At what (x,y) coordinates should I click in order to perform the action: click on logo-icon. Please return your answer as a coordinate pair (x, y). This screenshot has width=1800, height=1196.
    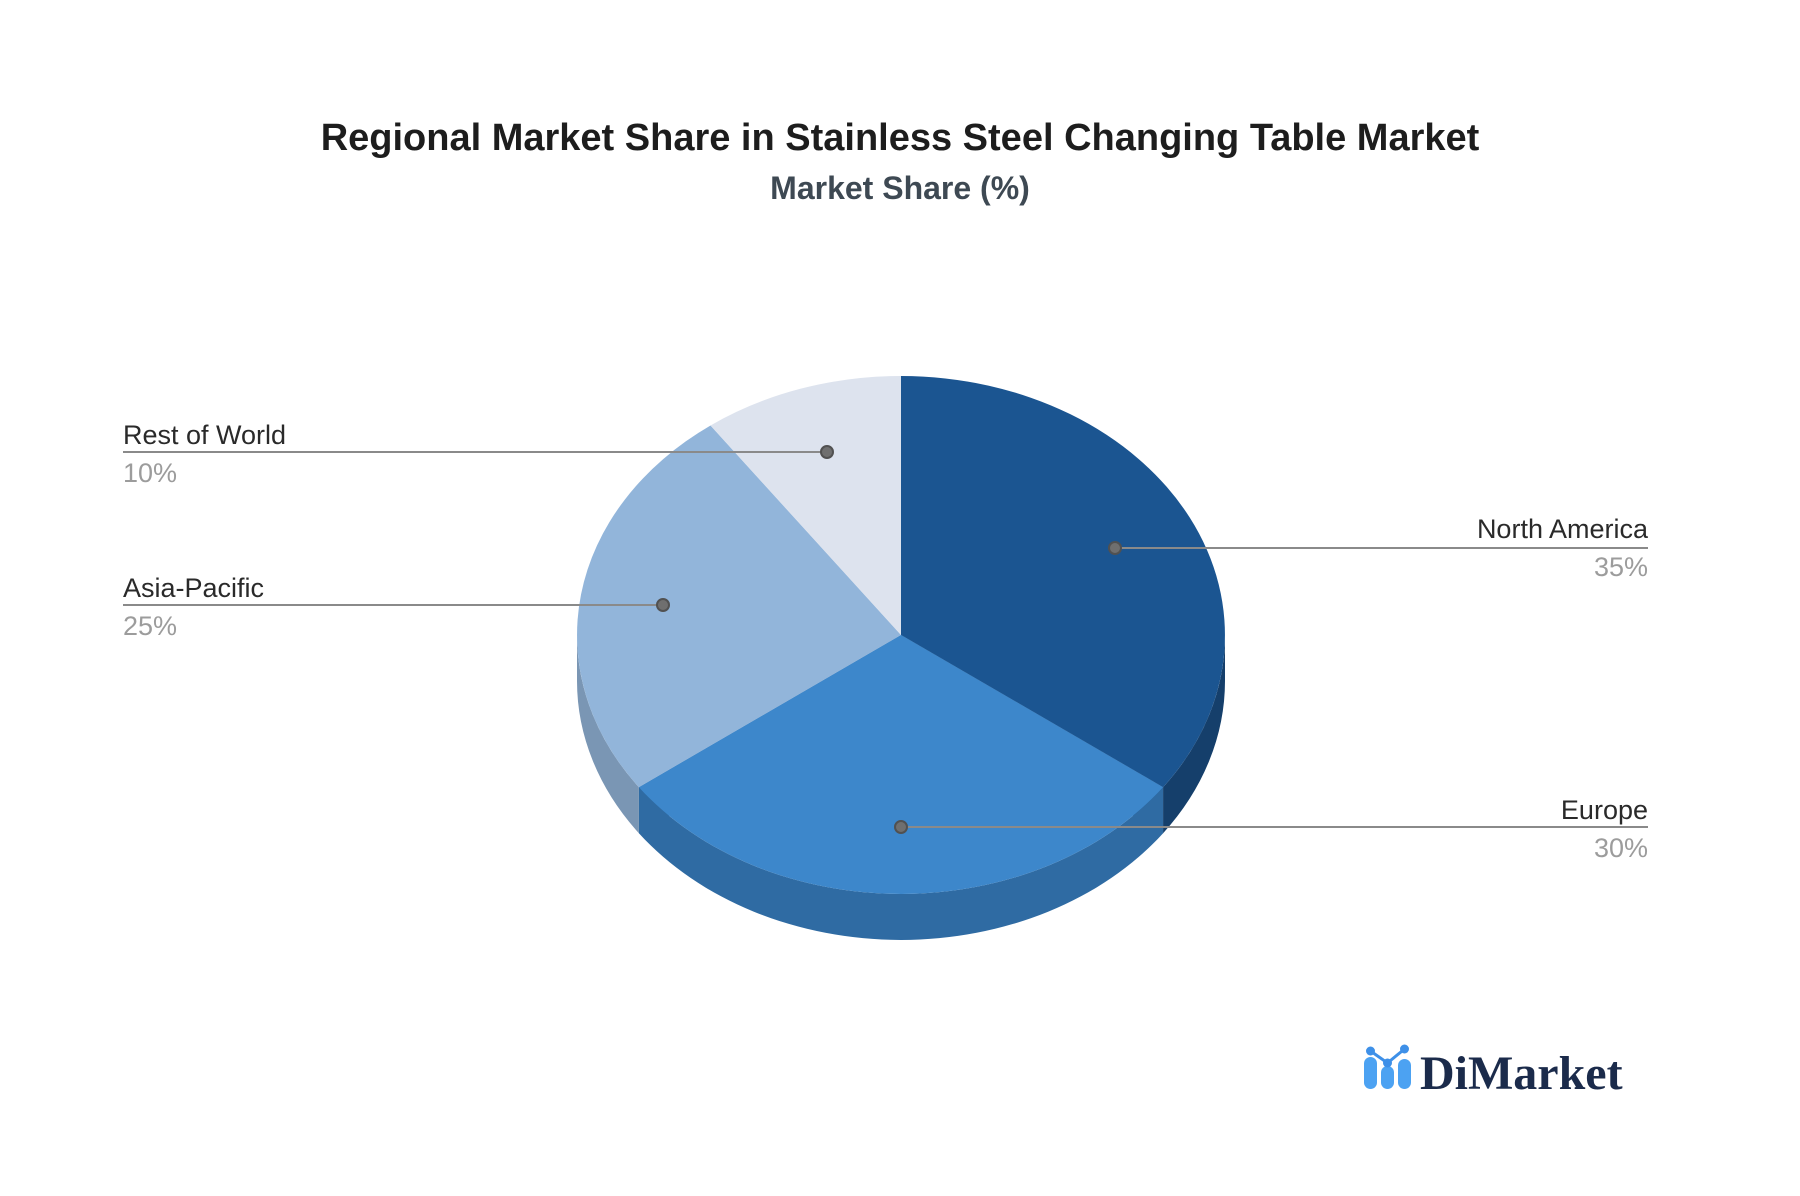
    Looking at the image, I should click on (1387, 1066).